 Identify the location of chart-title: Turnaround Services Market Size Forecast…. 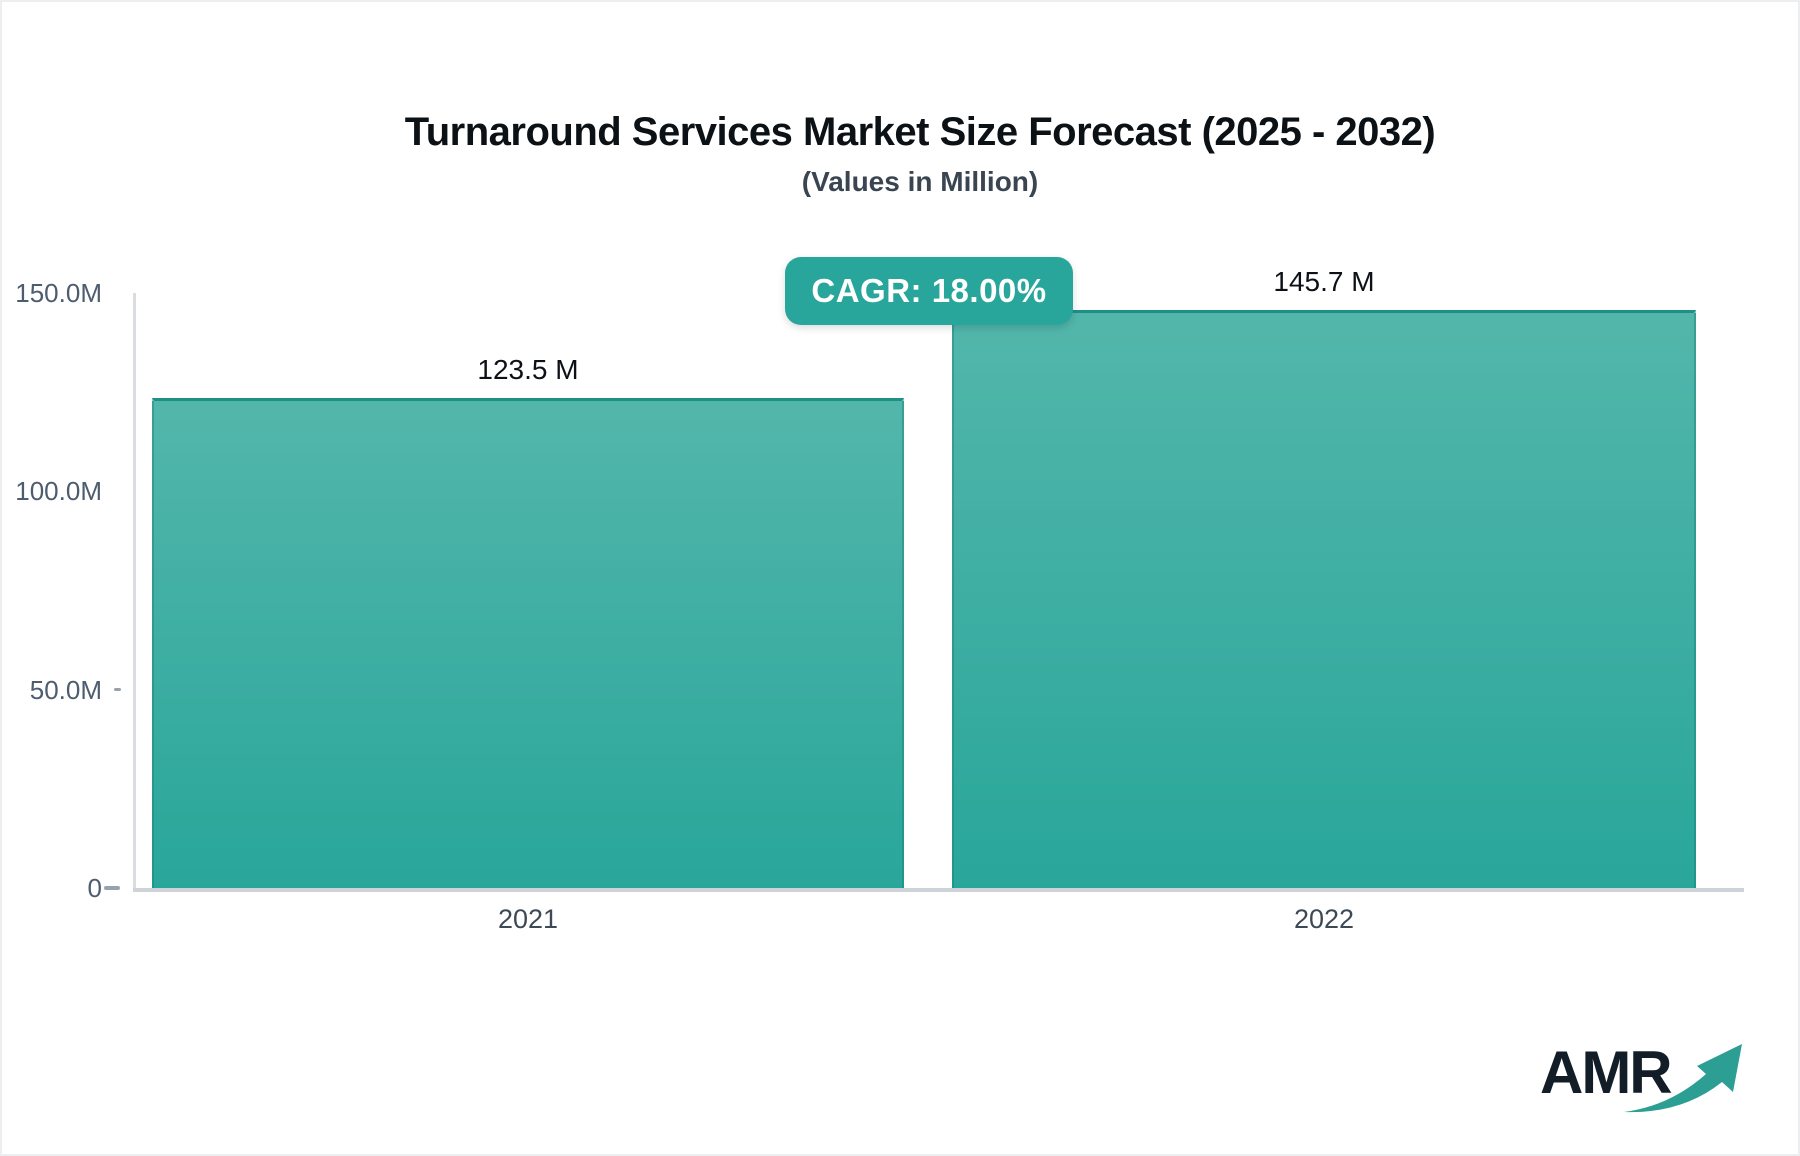
(920, 132).